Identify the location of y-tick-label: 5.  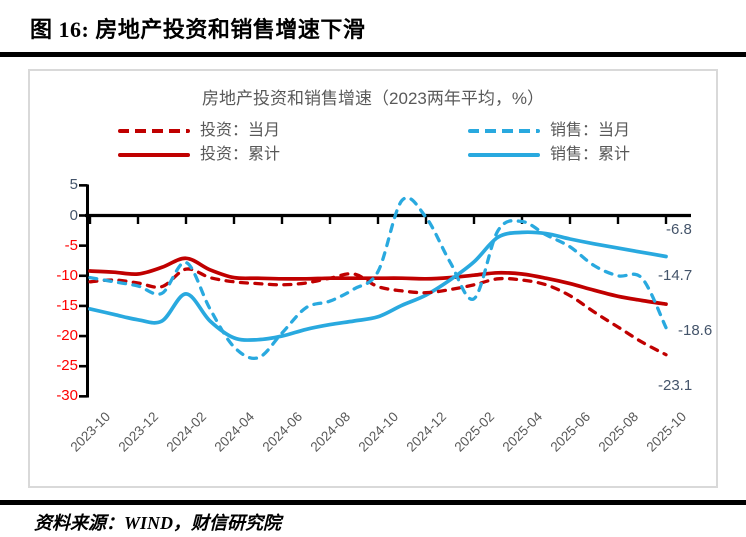
(73, 185).